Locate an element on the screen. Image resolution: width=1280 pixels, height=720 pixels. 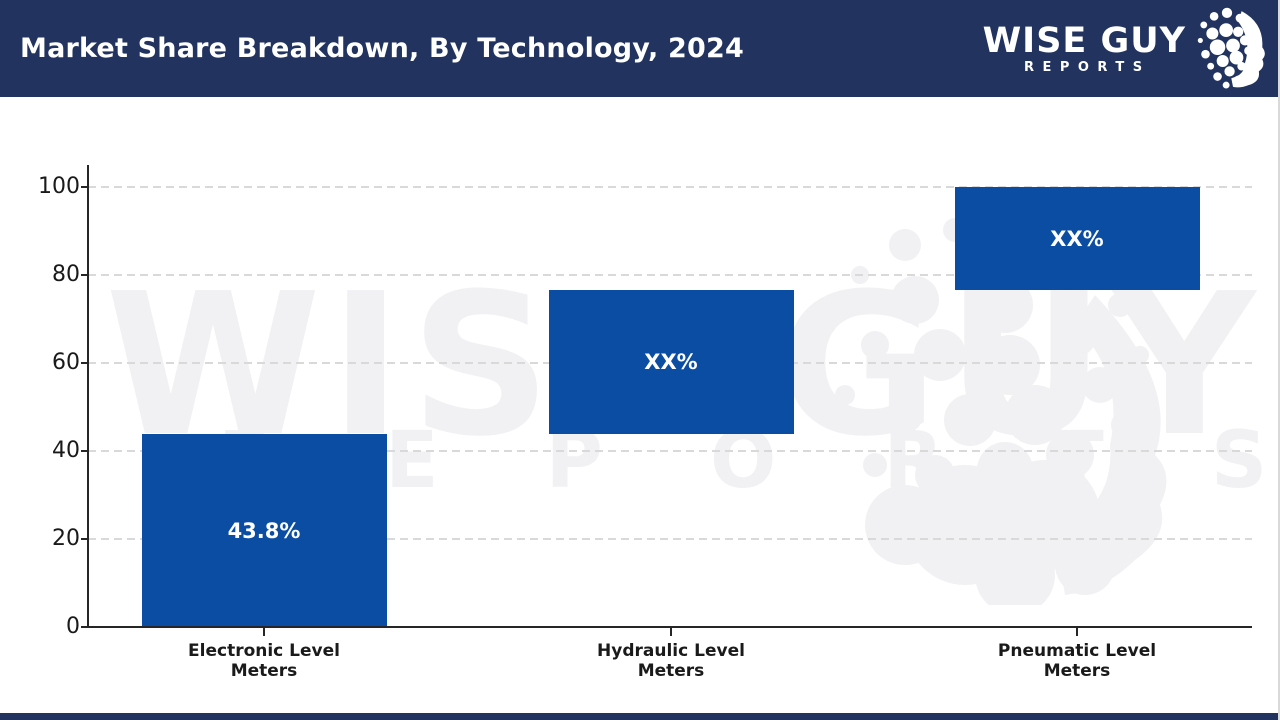
x-category-label: Electronic Level Meters is located at coordinates (264, 661).